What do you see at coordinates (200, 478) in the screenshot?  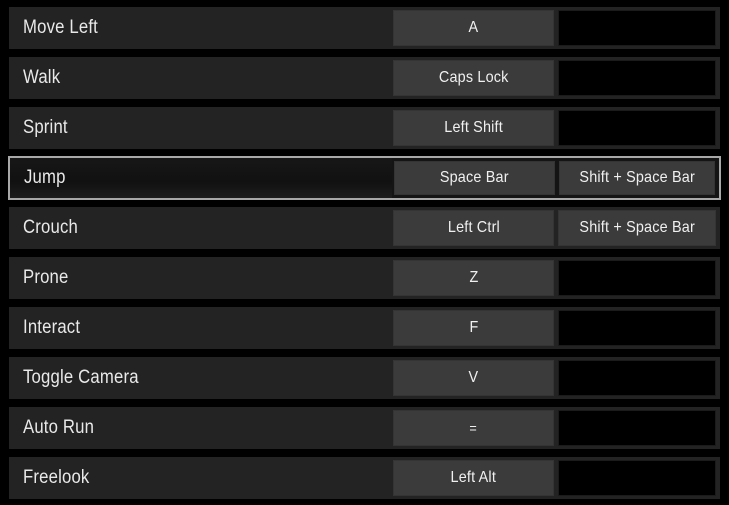 I see `action-name-cell: Freelook` at bounding box center [200, 478].